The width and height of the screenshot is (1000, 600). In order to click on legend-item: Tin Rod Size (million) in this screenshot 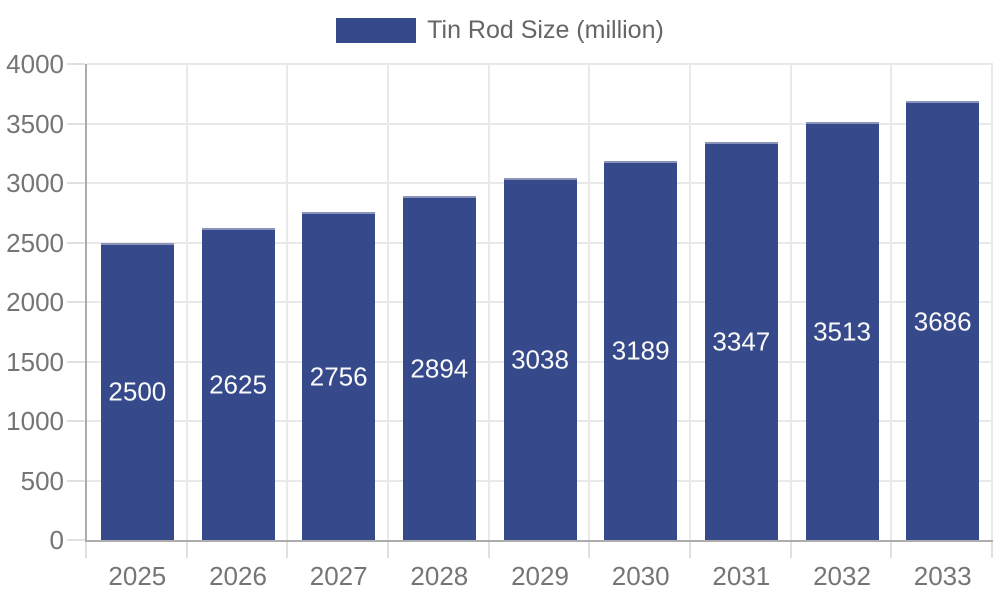, I will do `click(500, 30)`.